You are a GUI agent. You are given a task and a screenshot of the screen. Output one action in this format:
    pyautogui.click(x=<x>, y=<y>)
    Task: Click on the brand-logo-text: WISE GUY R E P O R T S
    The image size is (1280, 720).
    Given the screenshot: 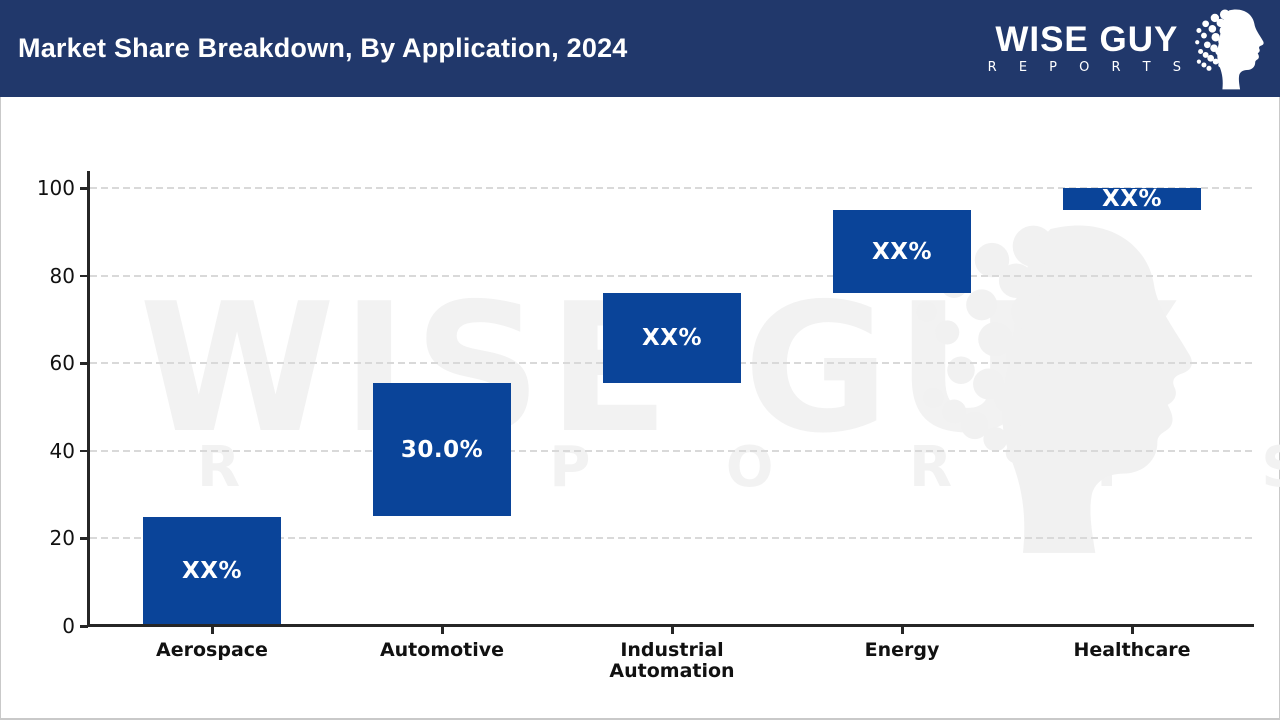 What is the action you would take?
    pyautogui.click(x=1087, y=48)
    